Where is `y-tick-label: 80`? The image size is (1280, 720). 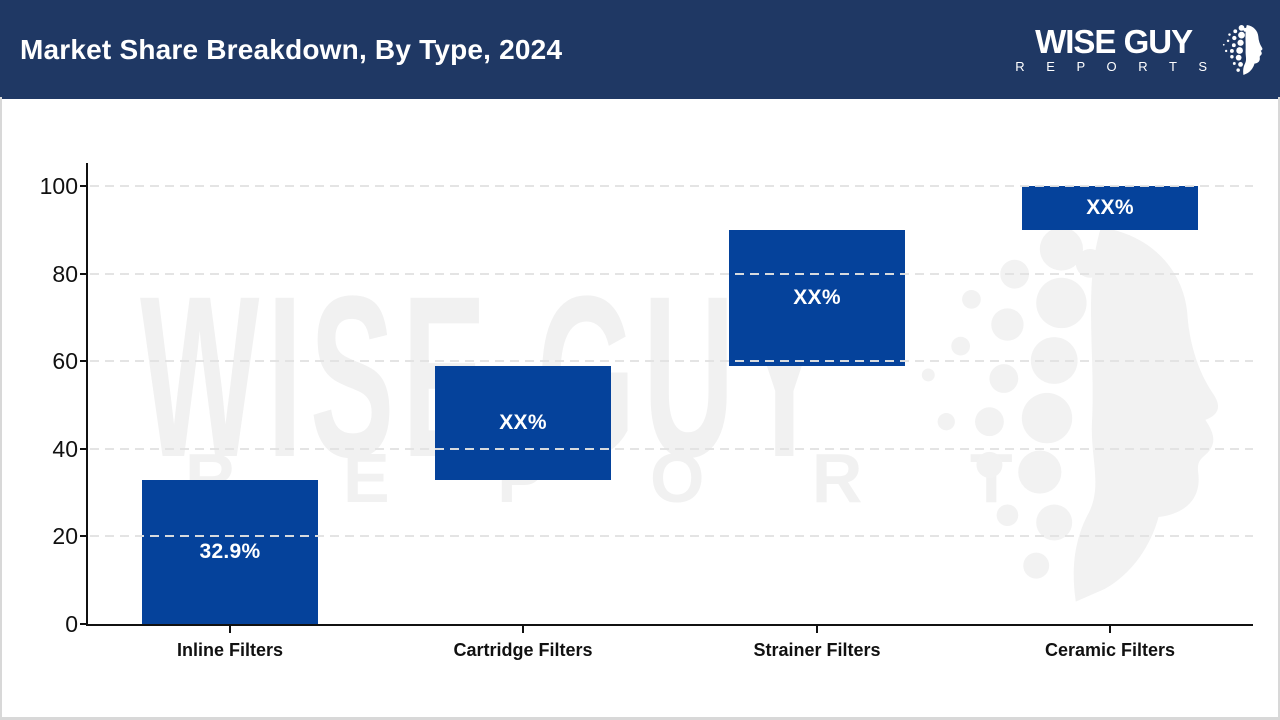 y-tick-label: 80 is located at coordinates (65, 273).